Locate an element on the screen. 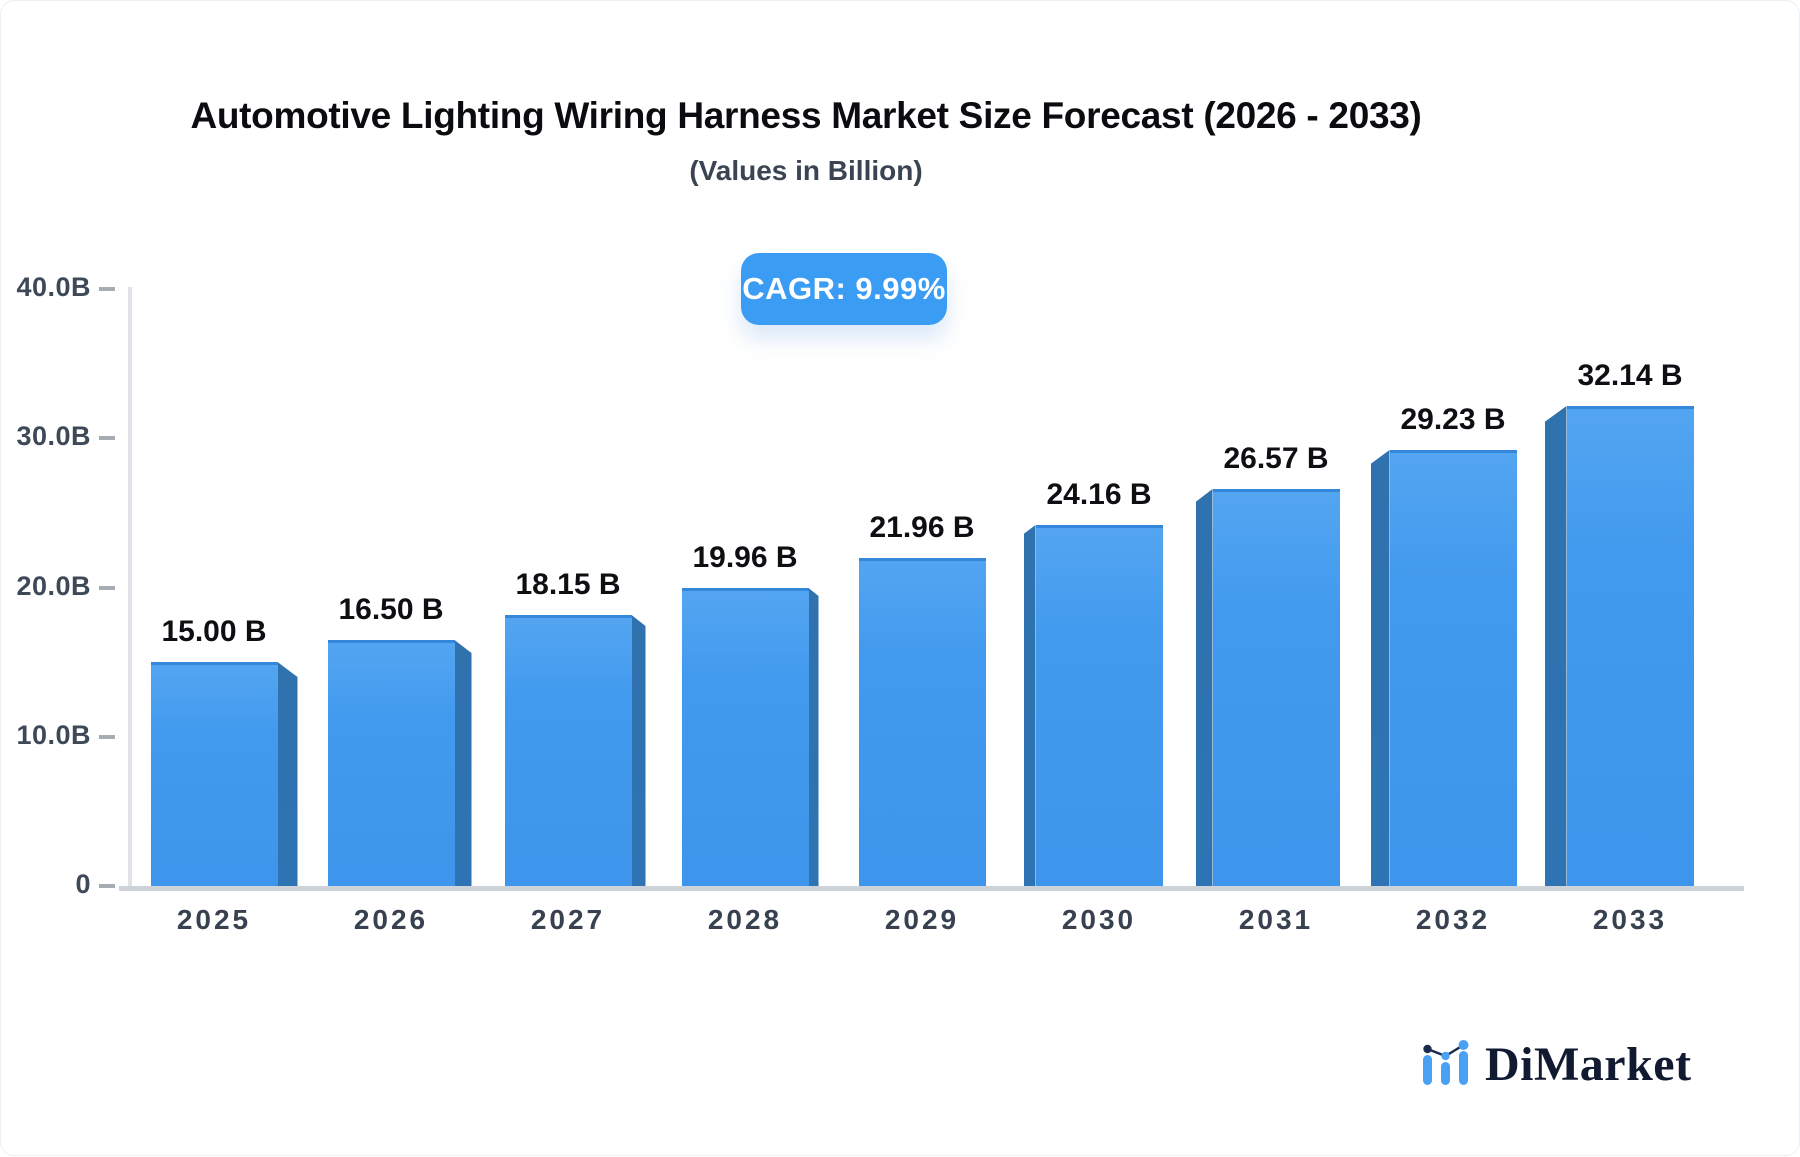 Image resolution: width=1800 pixels, height=1157 pixels. bar-2027 is located at coordinates (568, 750).